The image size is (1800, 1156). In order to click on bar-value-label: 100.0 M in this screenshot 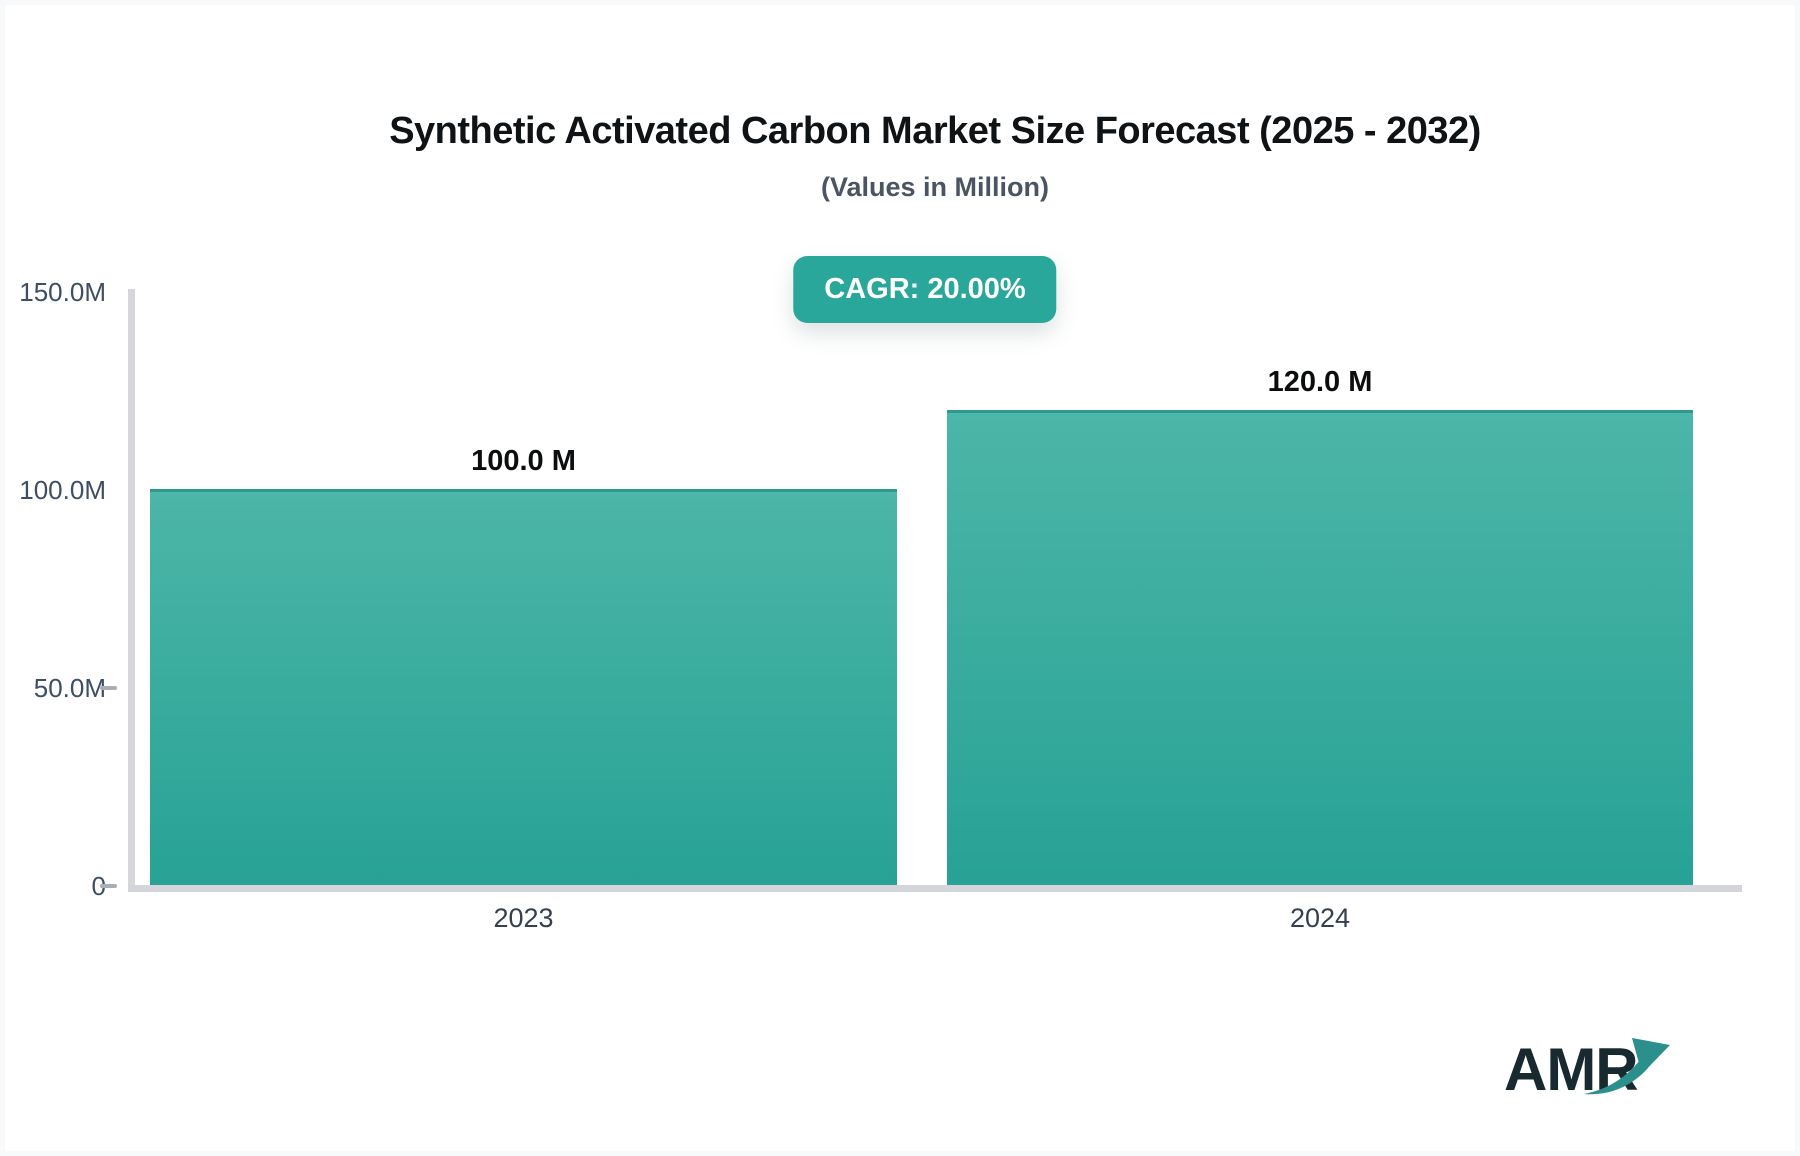, I will do `click(523, 461)`.